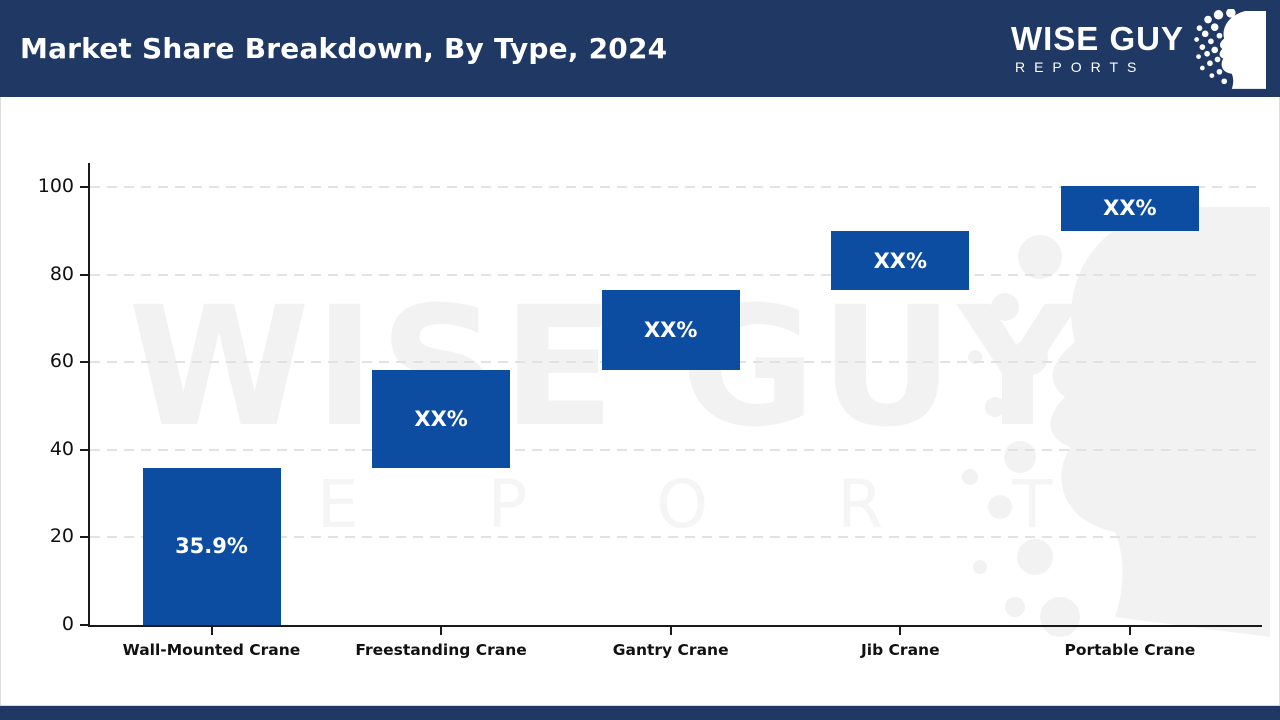  I want to click on logo-primary-text: WISE GUY, so click(1097, 38).